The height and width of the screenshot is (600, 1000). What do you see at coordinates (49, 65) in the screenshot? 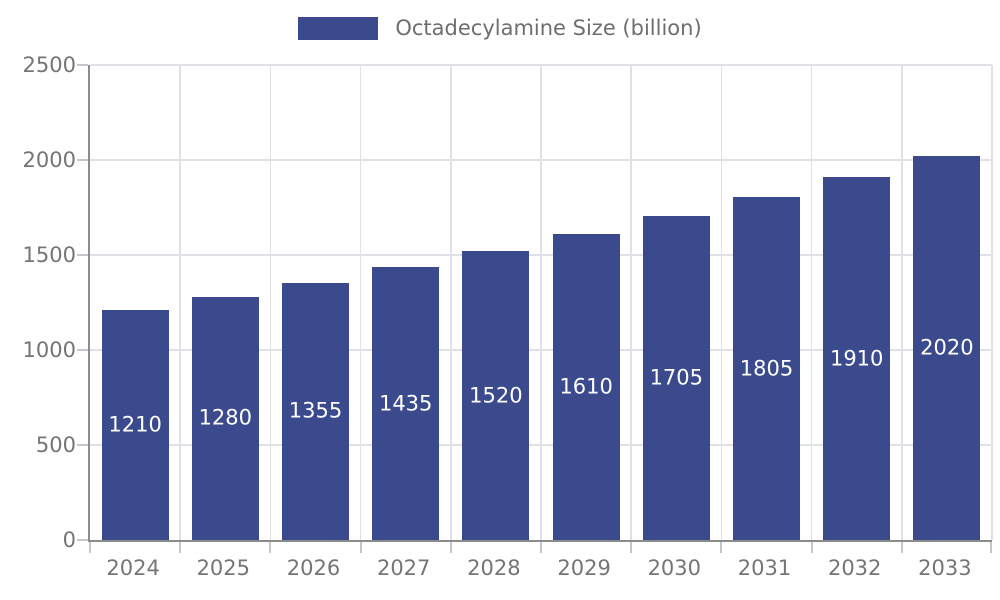
I see `y-tick-label: 2500` at bounding box center [49, 65].